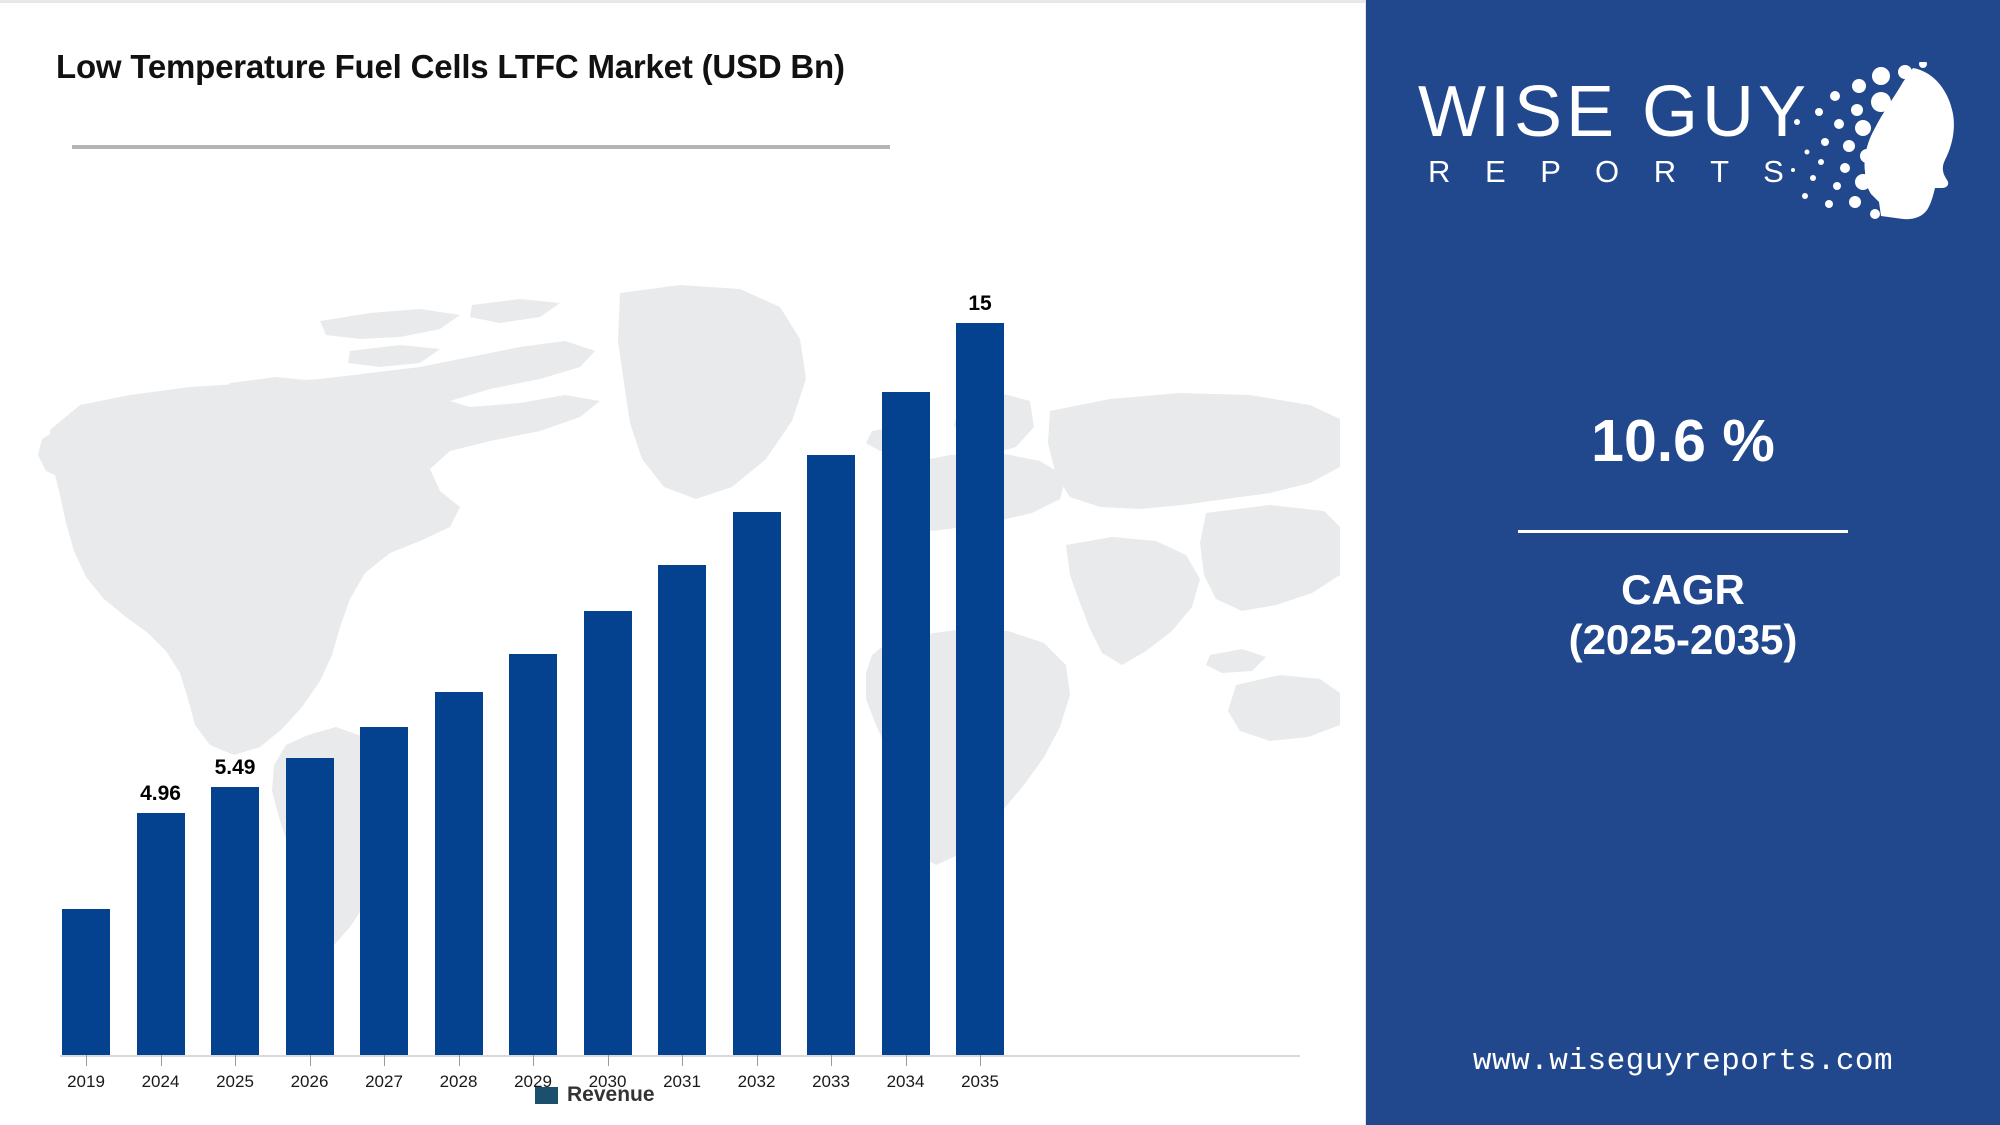 This screenshot has width=2000, height=1125. What do you see at coordinates (680, 1056) in the screenshot?
I see `x-axis-line` at bounding box center [680, 1056].